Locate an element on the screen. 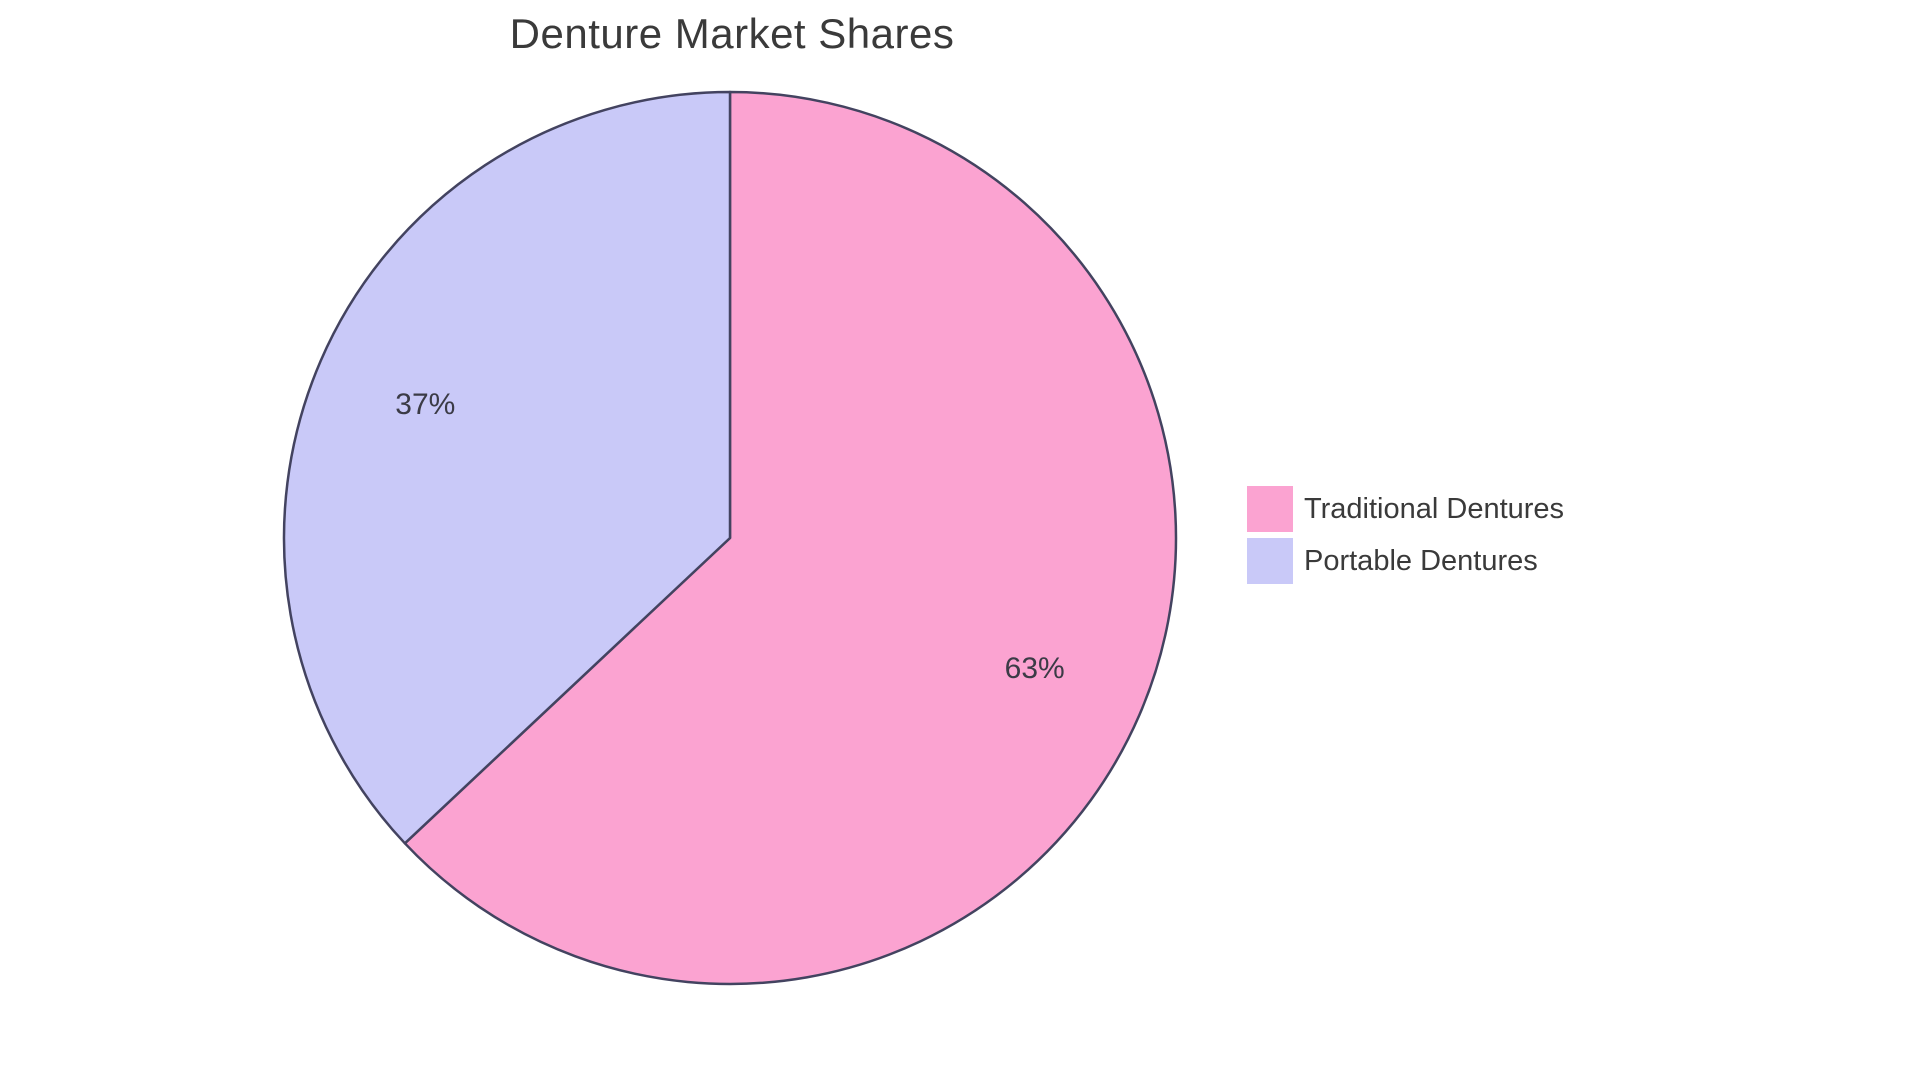 This screenshot has width=1920, height=1083. legend-label-traditional-dentures: Traditional Dentures is located at coordinates (1434, 508).